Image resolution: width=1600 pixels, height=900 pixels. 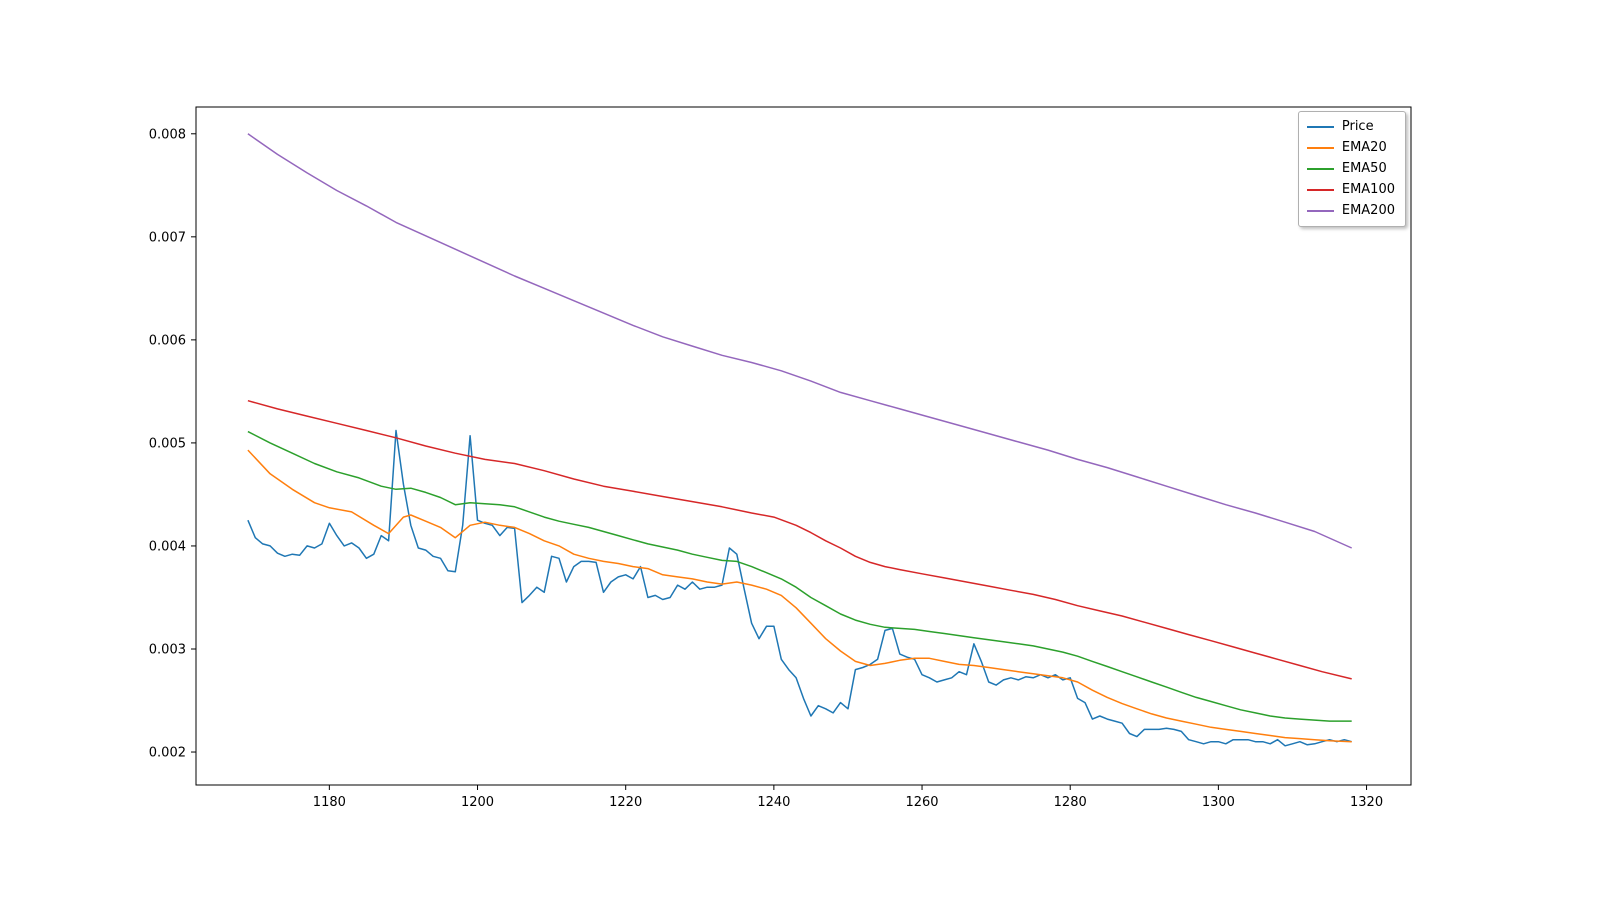 What do you see at coordinates (477, 802) in the screenshot?
I see `x-tick-label: 1200` at bounding box center [477, 802].